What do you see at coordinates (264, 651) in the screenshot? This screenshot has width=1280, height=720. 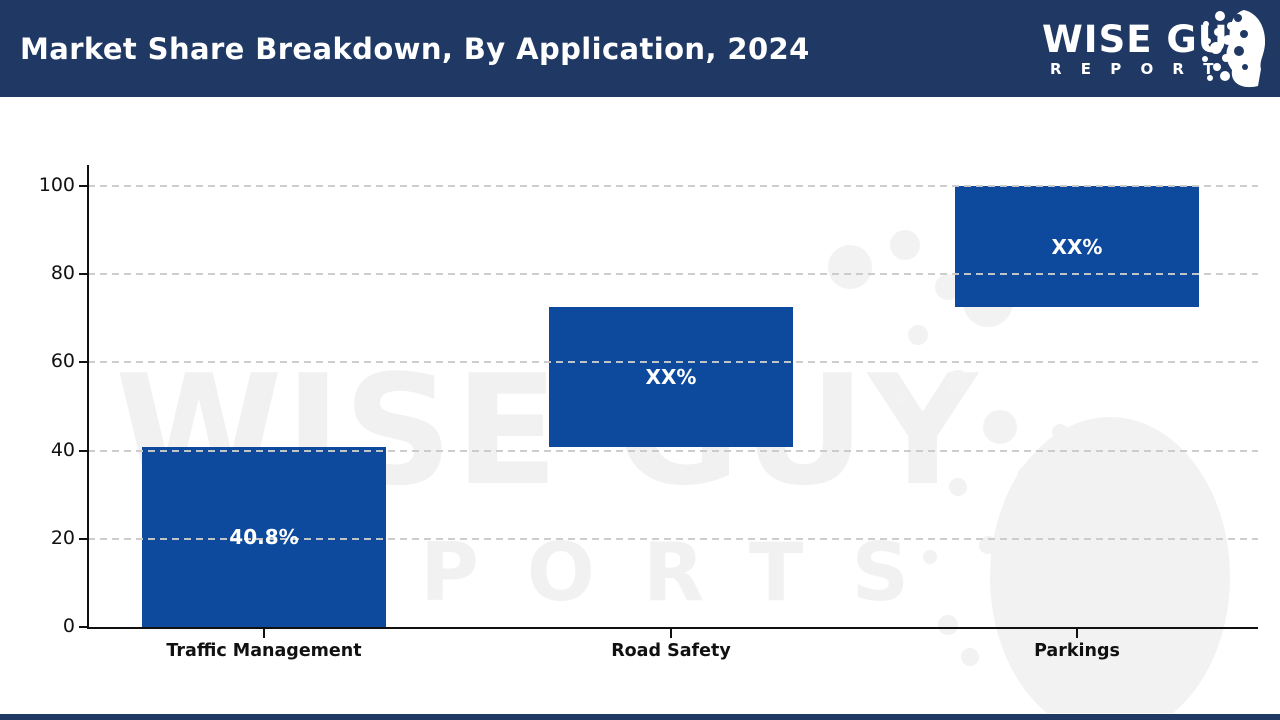 I see `x-category-label: Traffic Management` at bounding box center [264, 651].